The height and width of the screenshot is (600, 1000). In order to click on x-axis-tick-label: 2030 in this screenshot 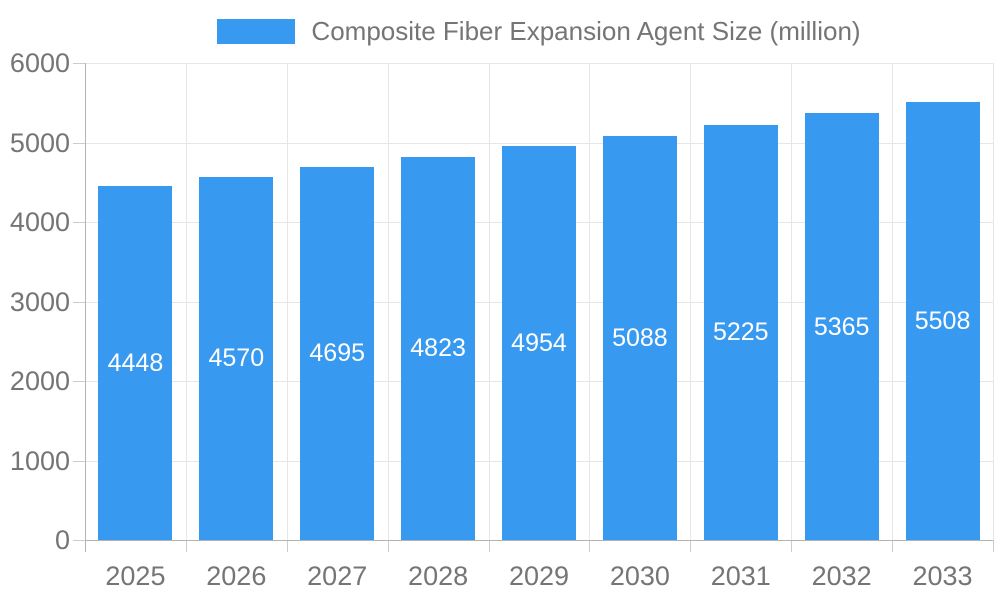, I will do `click(639, 576)`.